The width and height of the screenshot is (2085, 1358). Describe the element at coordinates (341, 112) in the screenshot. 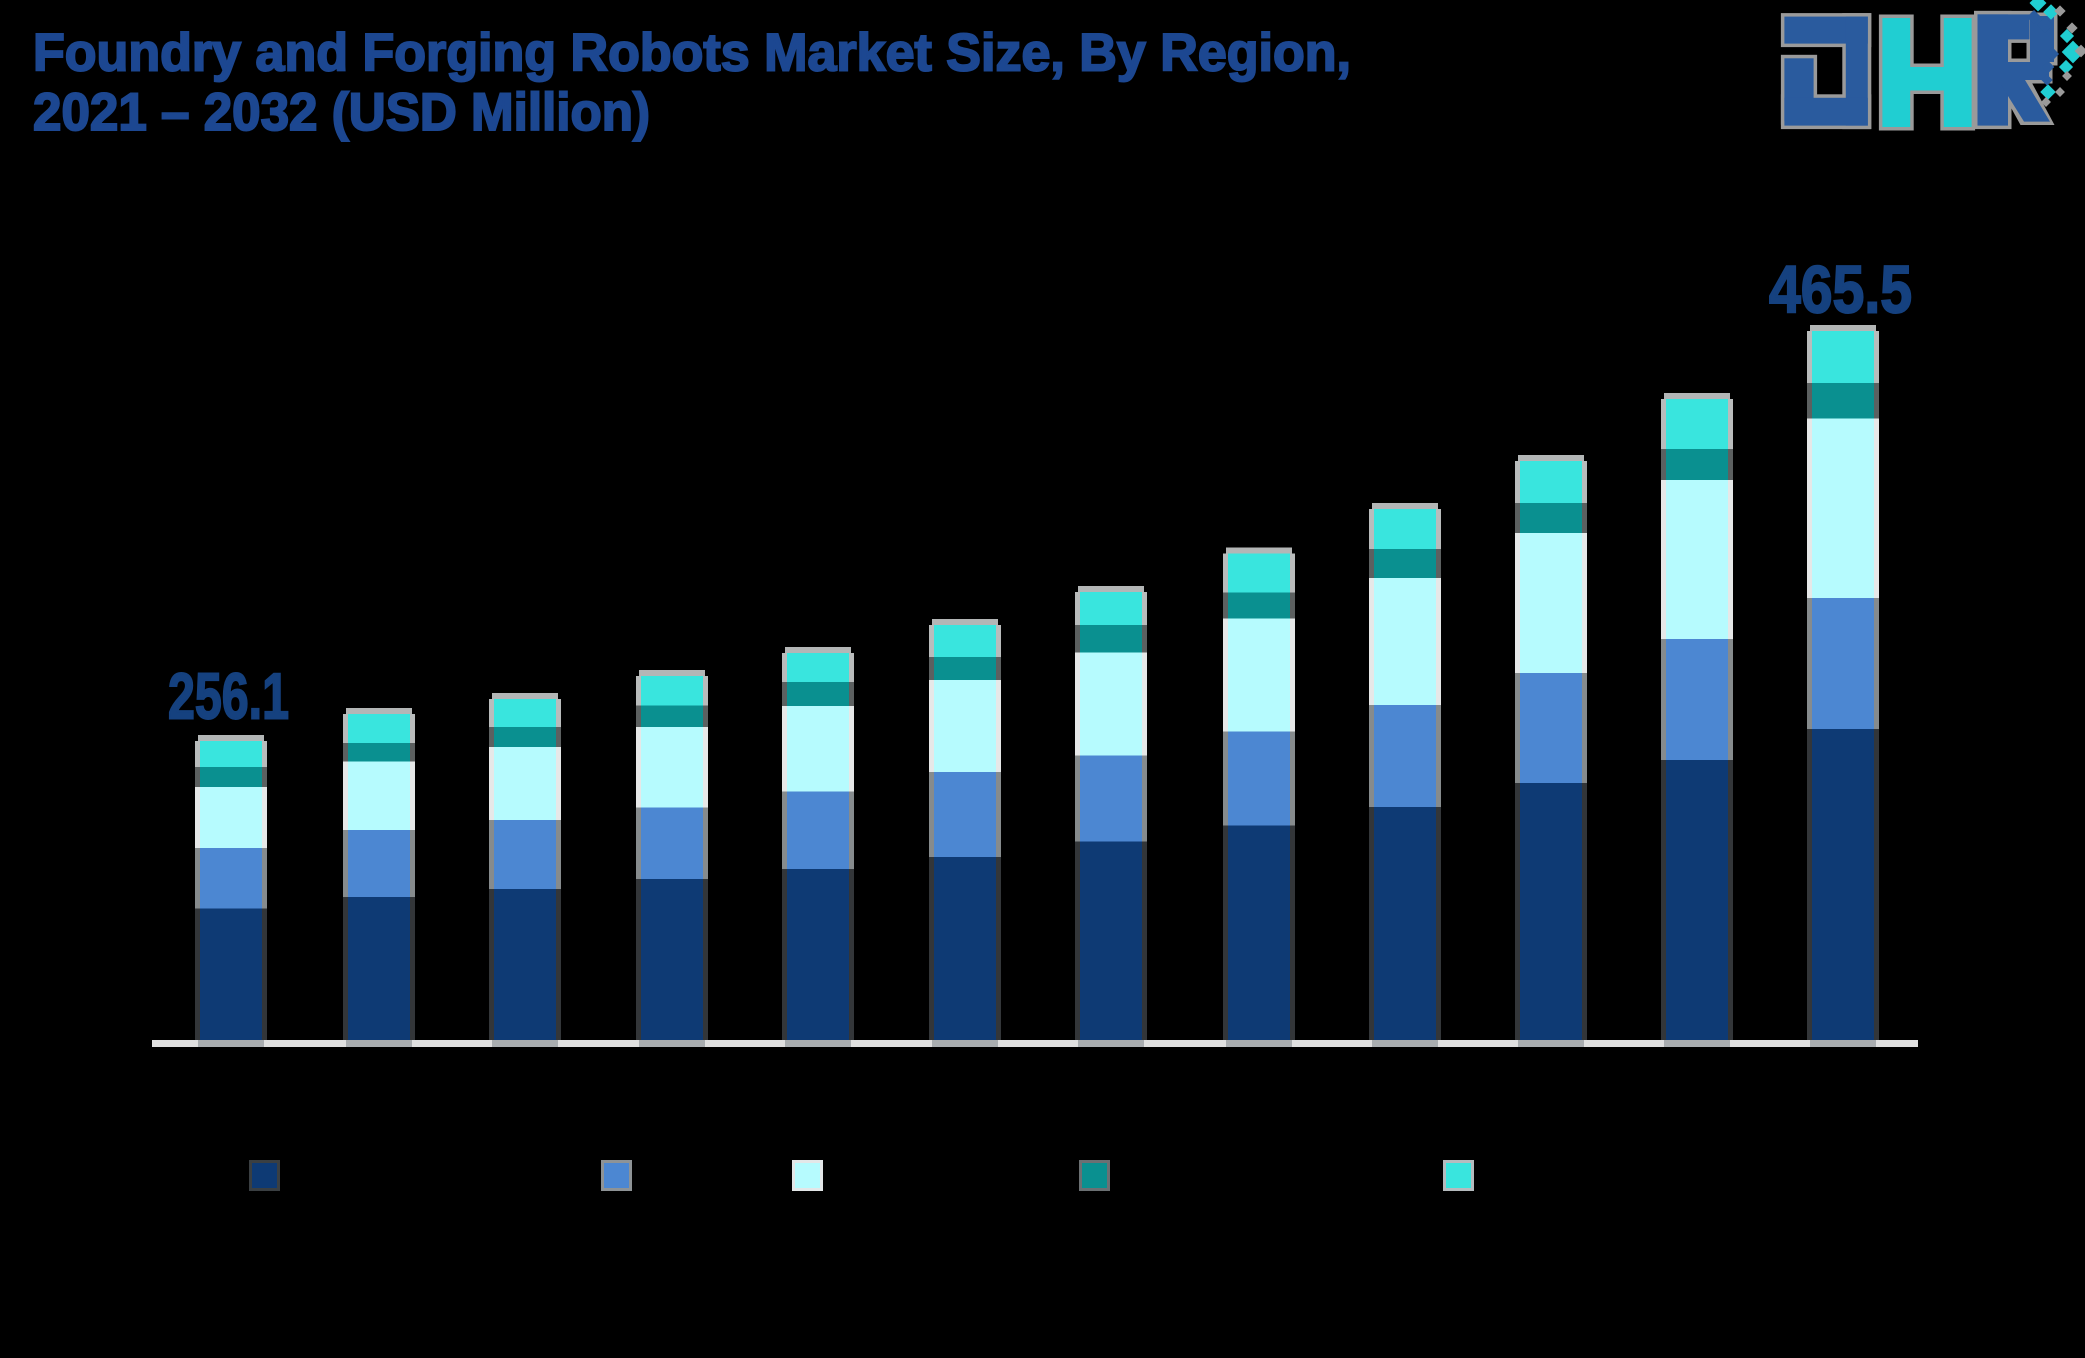

I see `svg-text: 2021 – 2032 (USD Million)` at that location.